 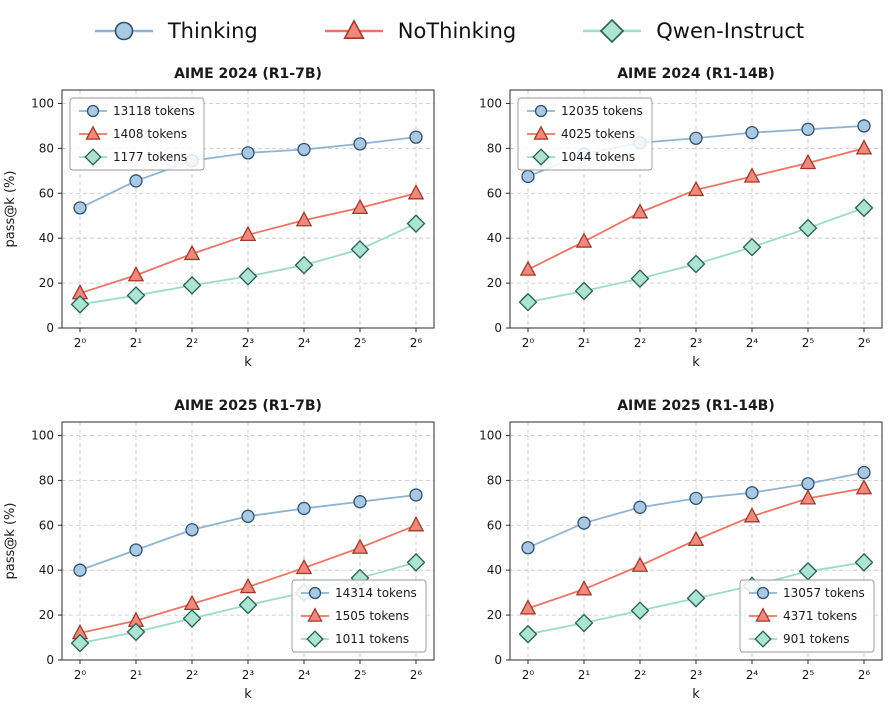 I want to click on figure-legend-item-nothinking: NoThinking, so click(x=419, y=31).